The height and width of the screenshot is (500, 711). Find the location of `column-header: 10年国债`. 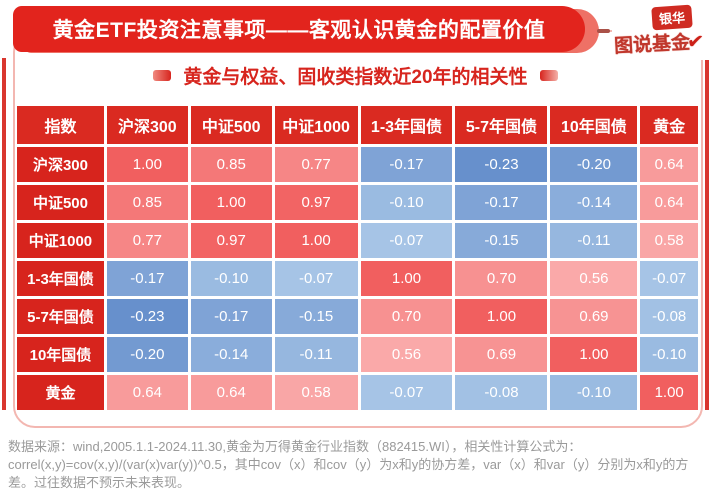

column-header: 10年国债 is located at coordinates (594, 125).